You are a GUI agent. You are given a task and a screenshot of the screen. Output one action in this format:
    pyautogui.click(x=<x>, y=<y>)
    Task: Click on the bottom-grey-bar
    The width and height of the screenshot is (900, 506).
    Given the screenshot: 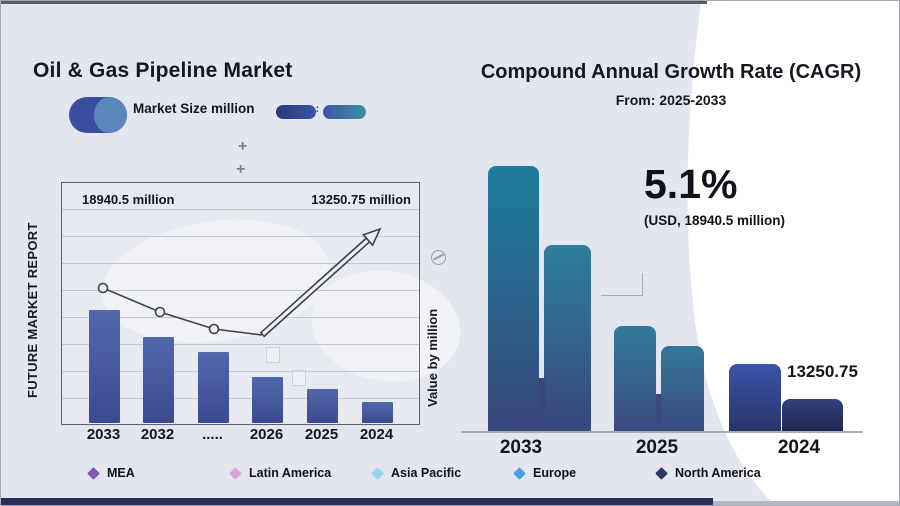 What is the action you would take?
    pyautogui.click(x=806, y=503)
    